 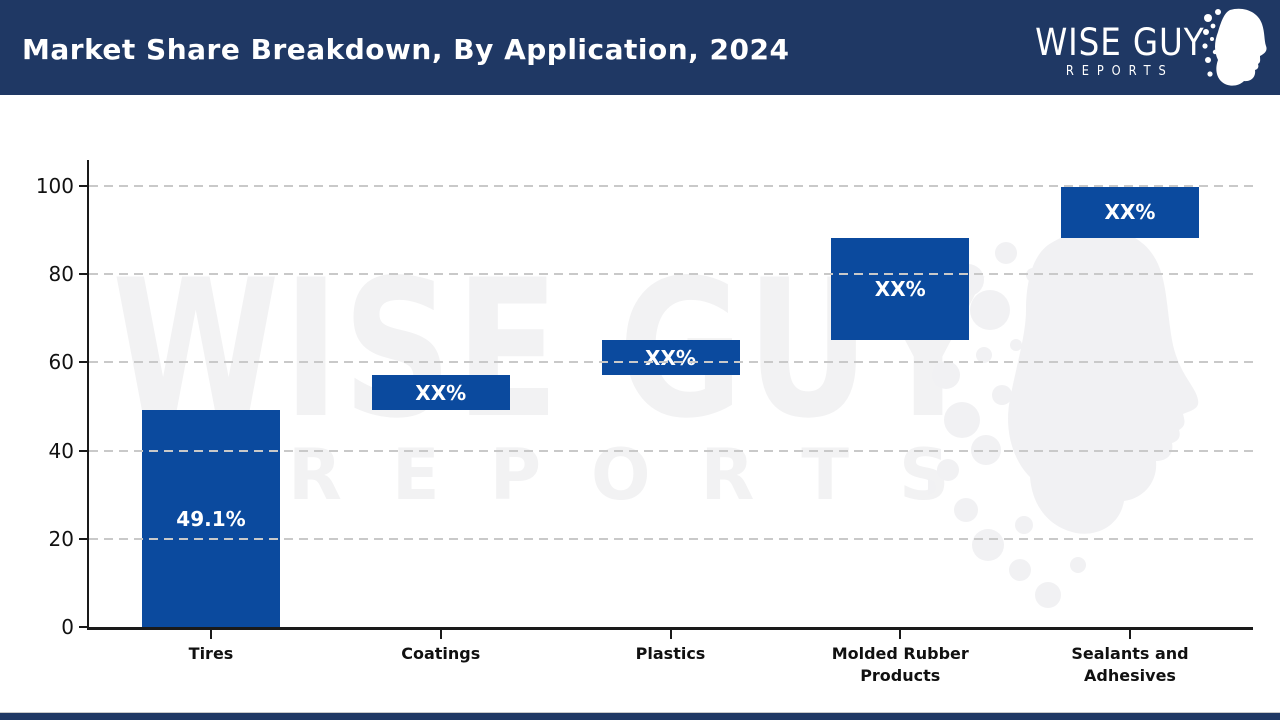 What do you see at coordinates (1119, 42) in the screenshot?
I see `logo-wordmark: WISE GUY` at bounding box center [1119, 42].